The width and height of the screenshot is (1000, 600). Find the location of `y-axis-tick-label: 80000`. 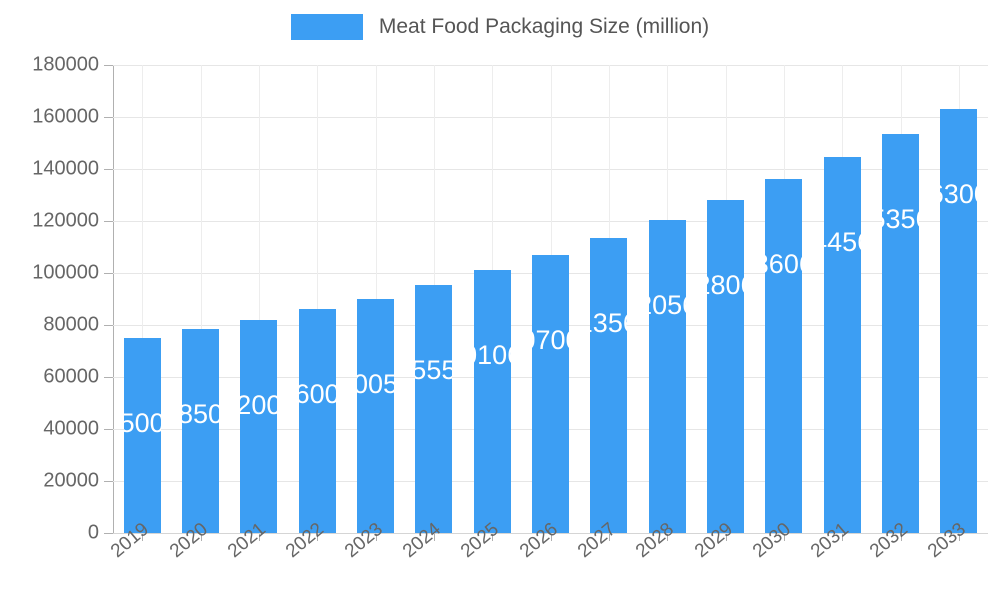

y-axis-tick-label: 80000 is located at coordinates (71, 324).